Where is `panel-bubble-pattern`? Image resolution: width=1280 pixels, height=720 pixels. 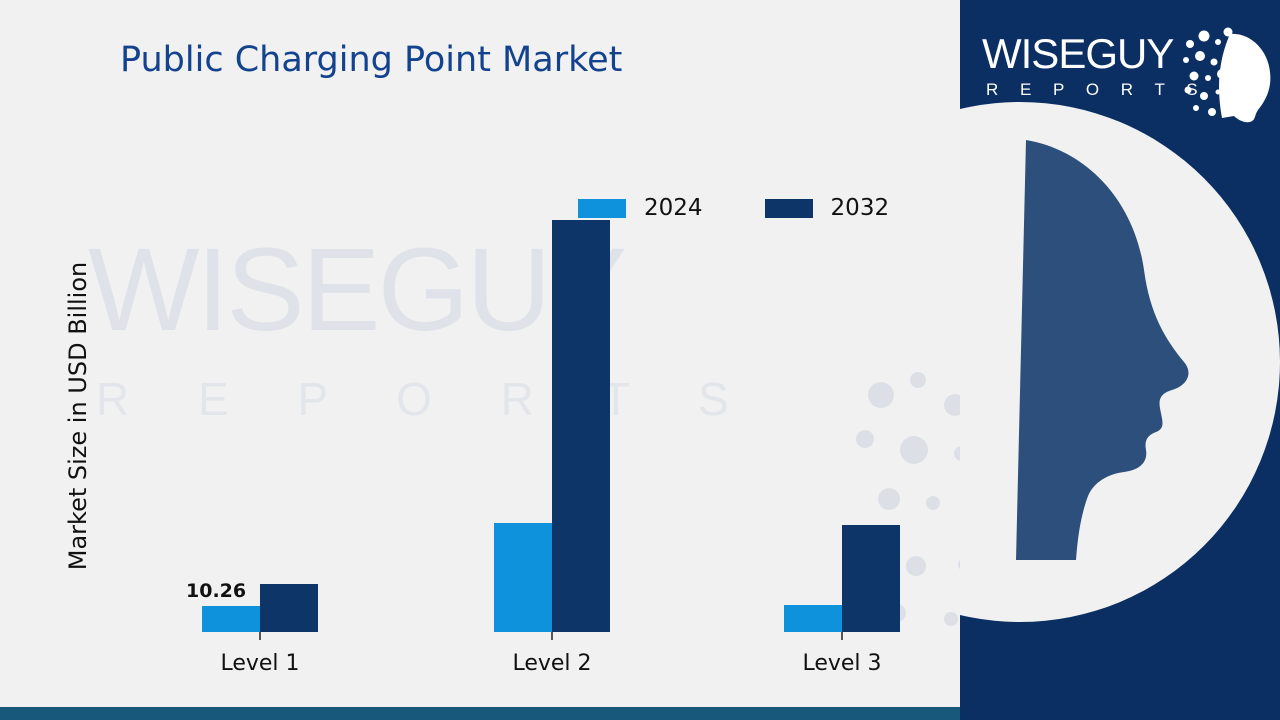
panel-bubble-pattern is located at coordinates (1035, 360).